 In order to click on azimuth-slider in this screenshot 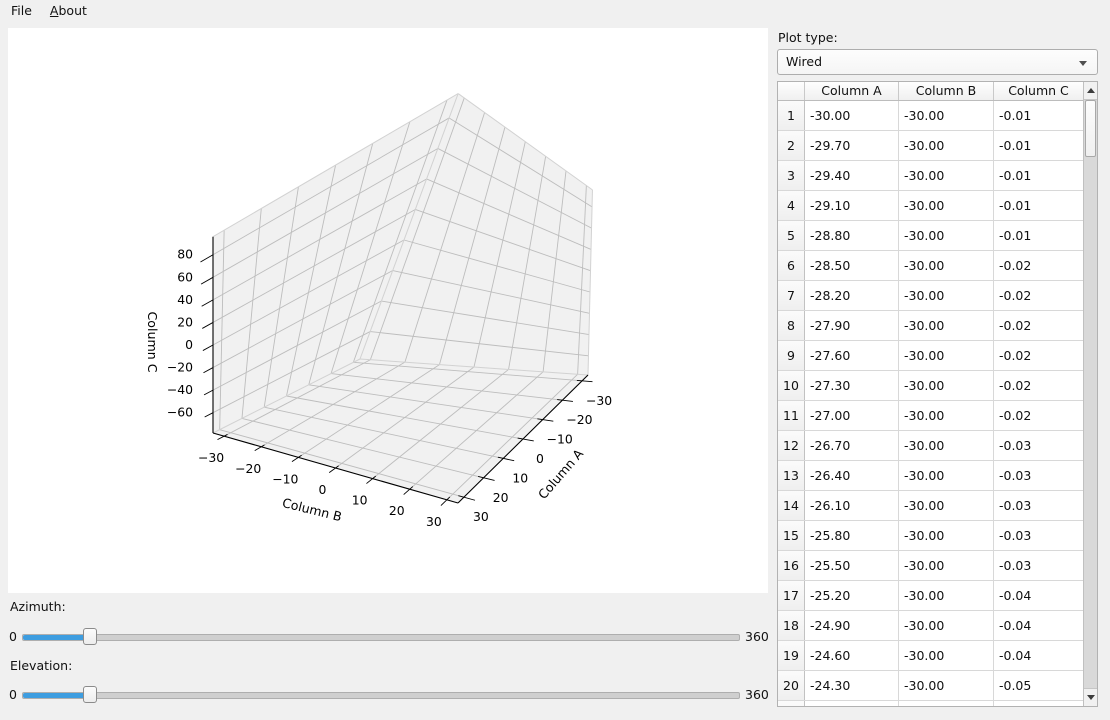, I will do `click(381, 636)`.